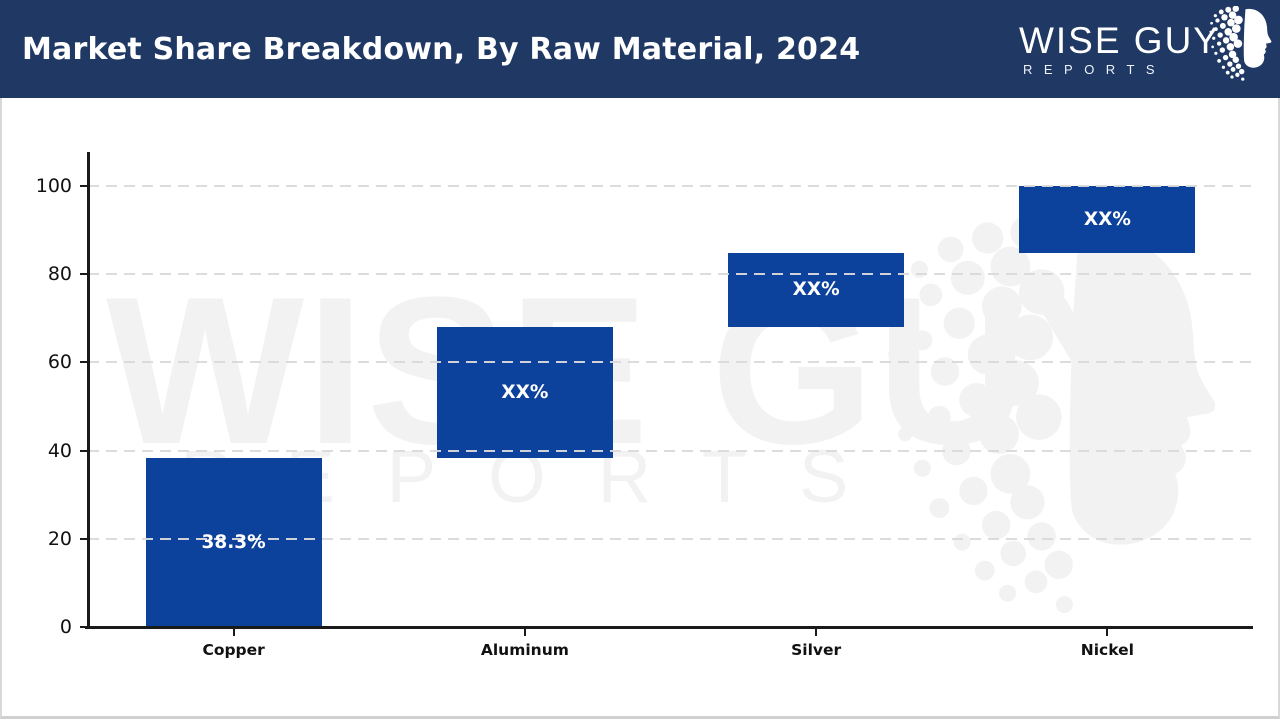 Image resolution: width=1280 pixels, height=720 pixels. What do you see at coordinates (540, 476) in the screenshot?
I see `watermark-text-line2: REPORTS` at bounding box center [540, 476].